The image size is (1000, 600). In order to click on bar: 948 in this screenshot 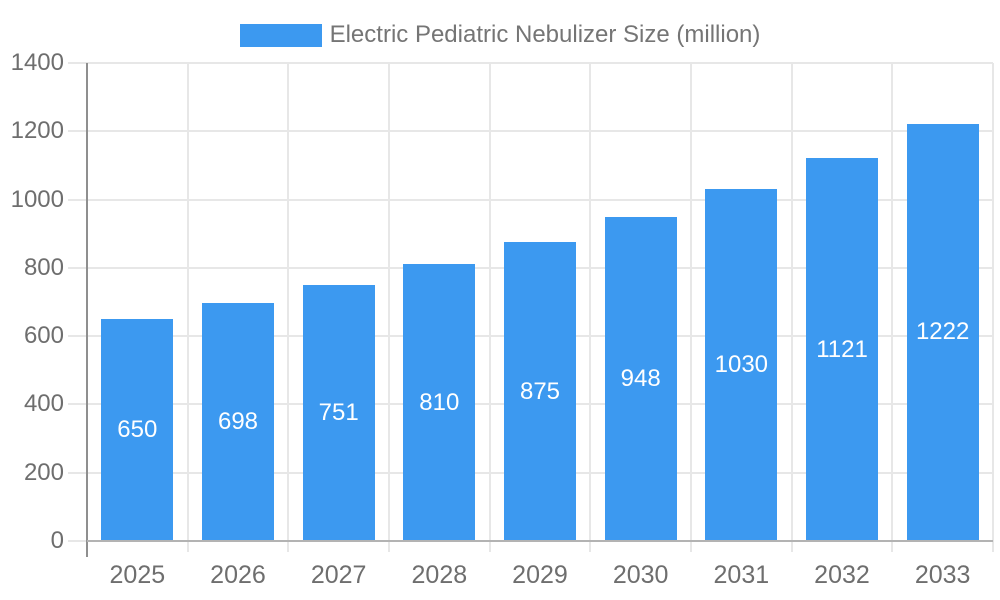, I will do `click(640, 379)`.